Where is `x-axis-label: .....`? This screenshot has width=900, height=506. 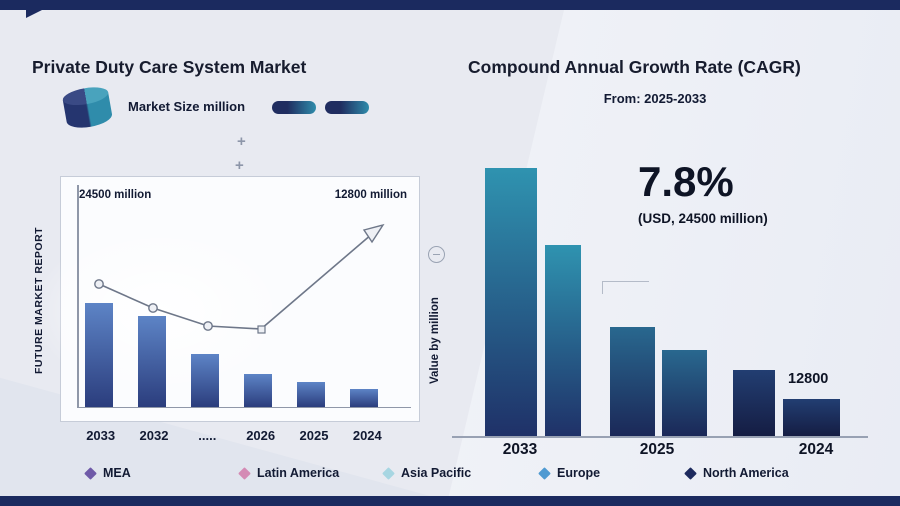
x-axis-label: ..... is located at coordinates (207, 435).